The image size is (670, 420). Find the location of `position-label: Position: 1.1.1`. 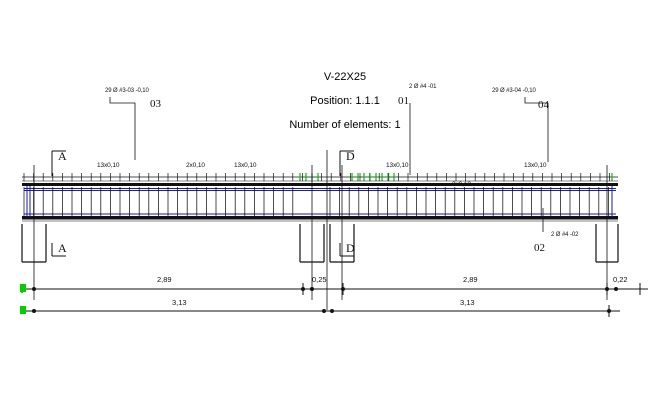

position-label: Position: 1.1.1 is located at coordinates (345, 101).